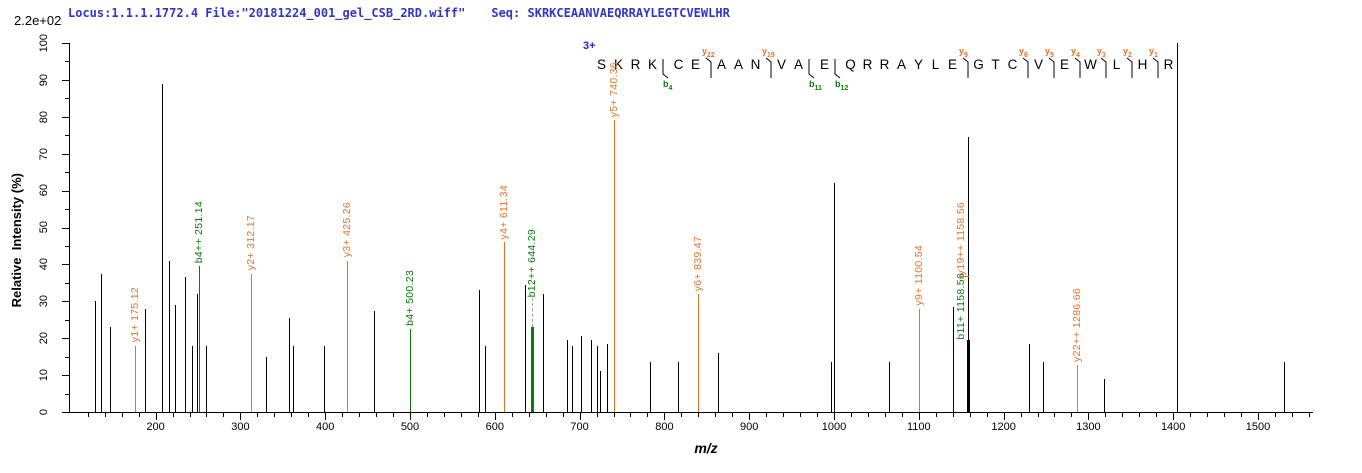 This screenshot has height=473, width=1362. What do you see at coordinates (346, 230) in the screenshot?
I see `peak-label: y3+ 425.26` at bounding box center [346, 230].